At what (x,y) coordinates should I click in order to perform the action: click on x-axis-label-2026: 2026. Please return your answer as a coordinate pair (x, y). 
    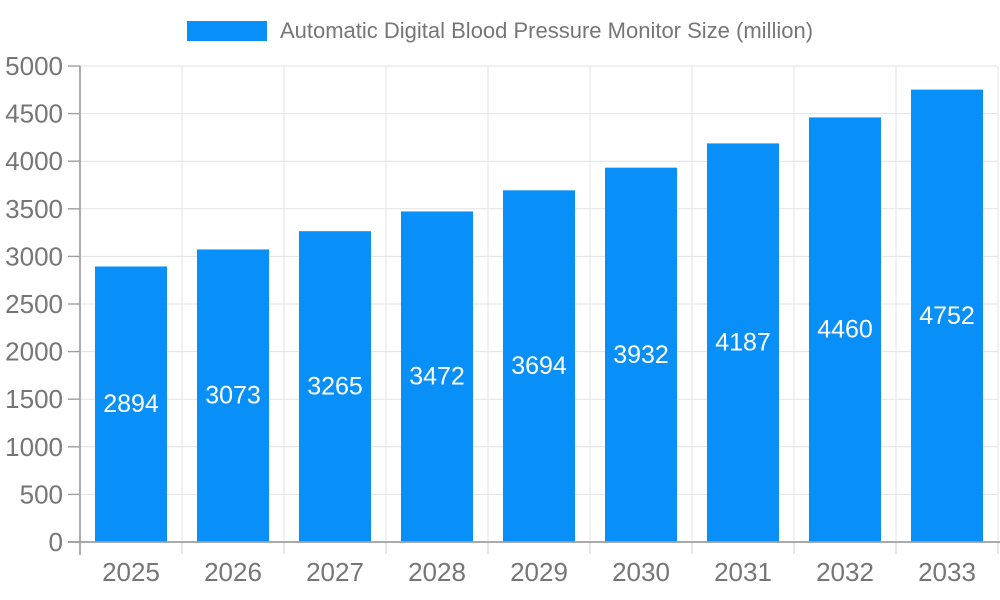
    Looking at the image, I should click on (233, 572).